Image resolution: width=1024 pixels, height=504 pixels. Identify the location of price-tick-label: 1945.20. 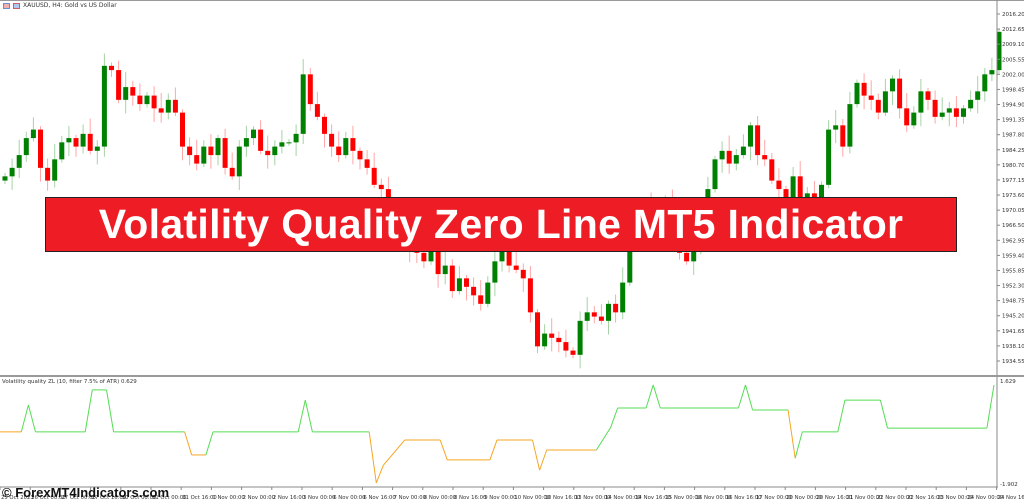
(1013, 317).